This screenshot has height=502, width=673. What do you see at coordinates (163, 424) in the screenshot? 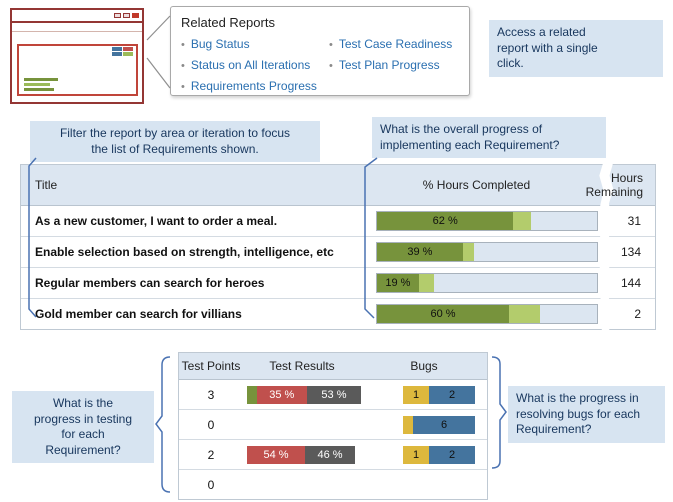
I see `left-curly-brace` at bounding box center [163, 424].